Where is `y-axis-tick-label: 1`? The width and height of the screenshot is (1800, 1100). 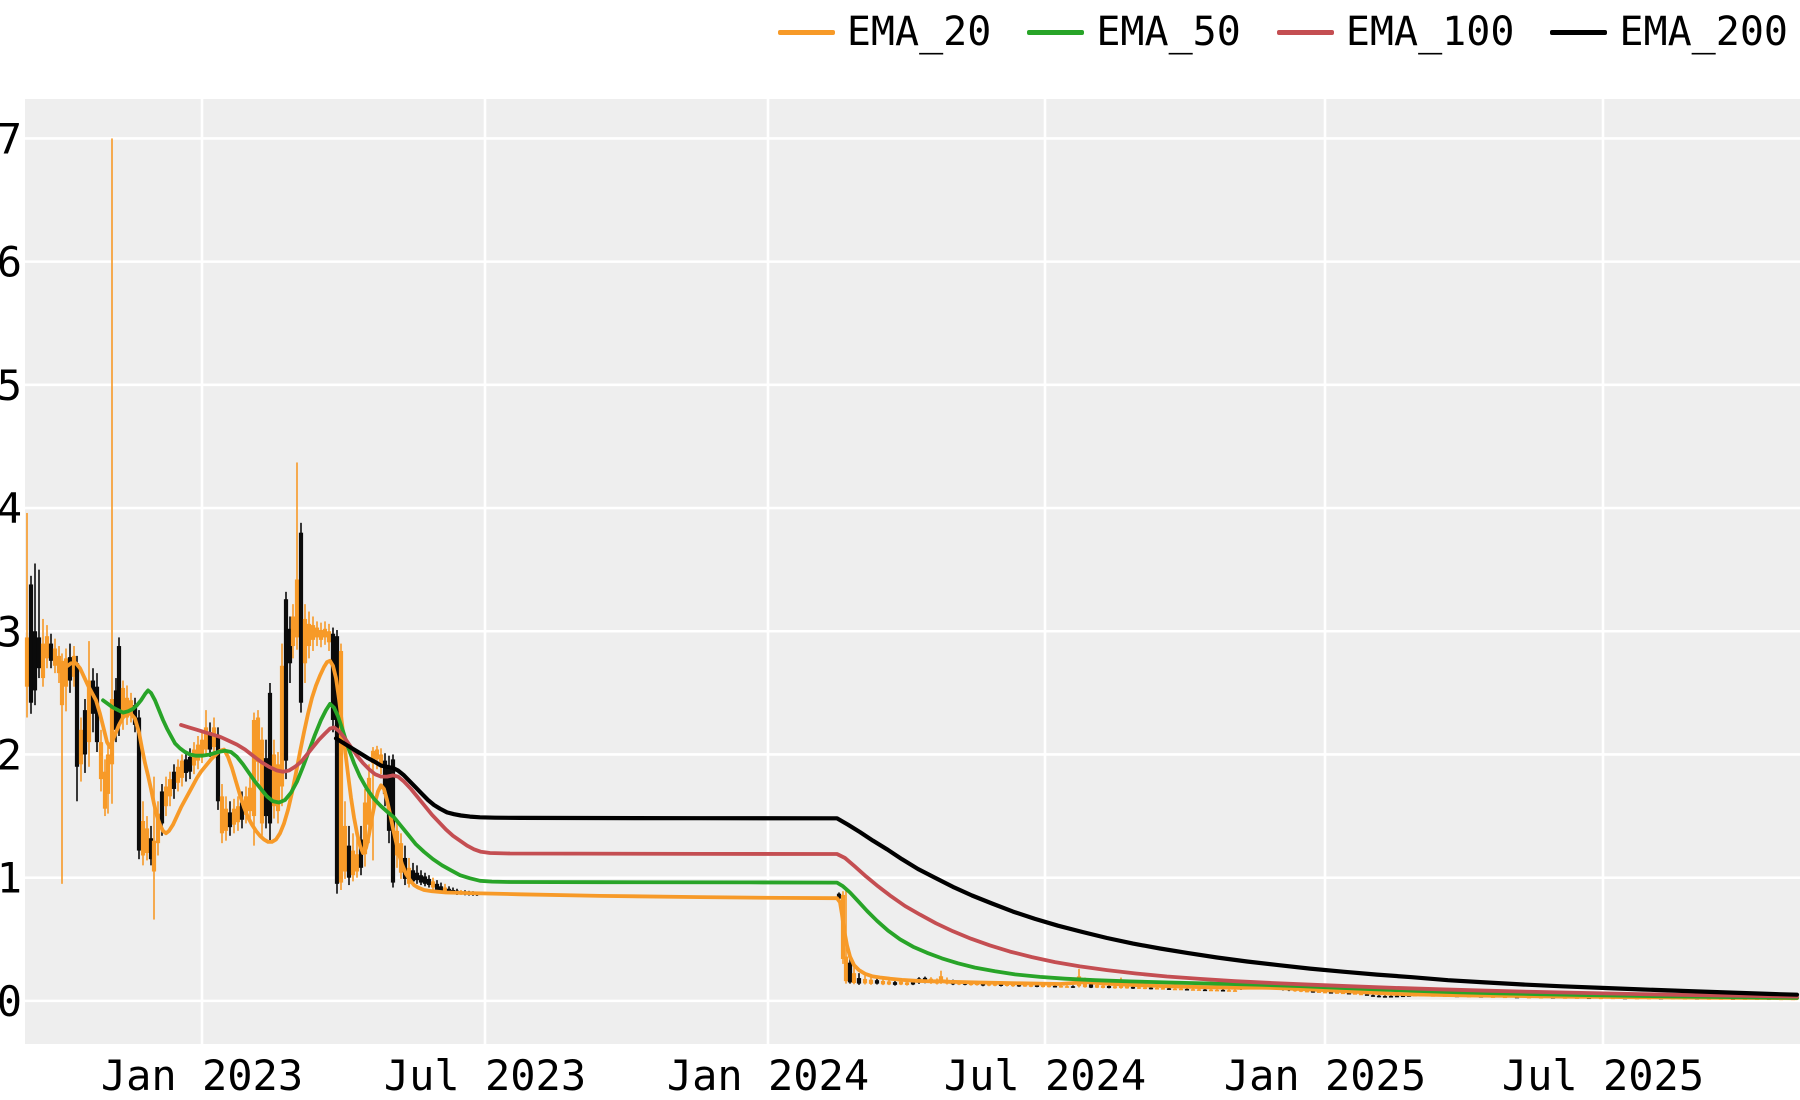 y-axis-tick-label: 1 is located at coordinates (11, 878).